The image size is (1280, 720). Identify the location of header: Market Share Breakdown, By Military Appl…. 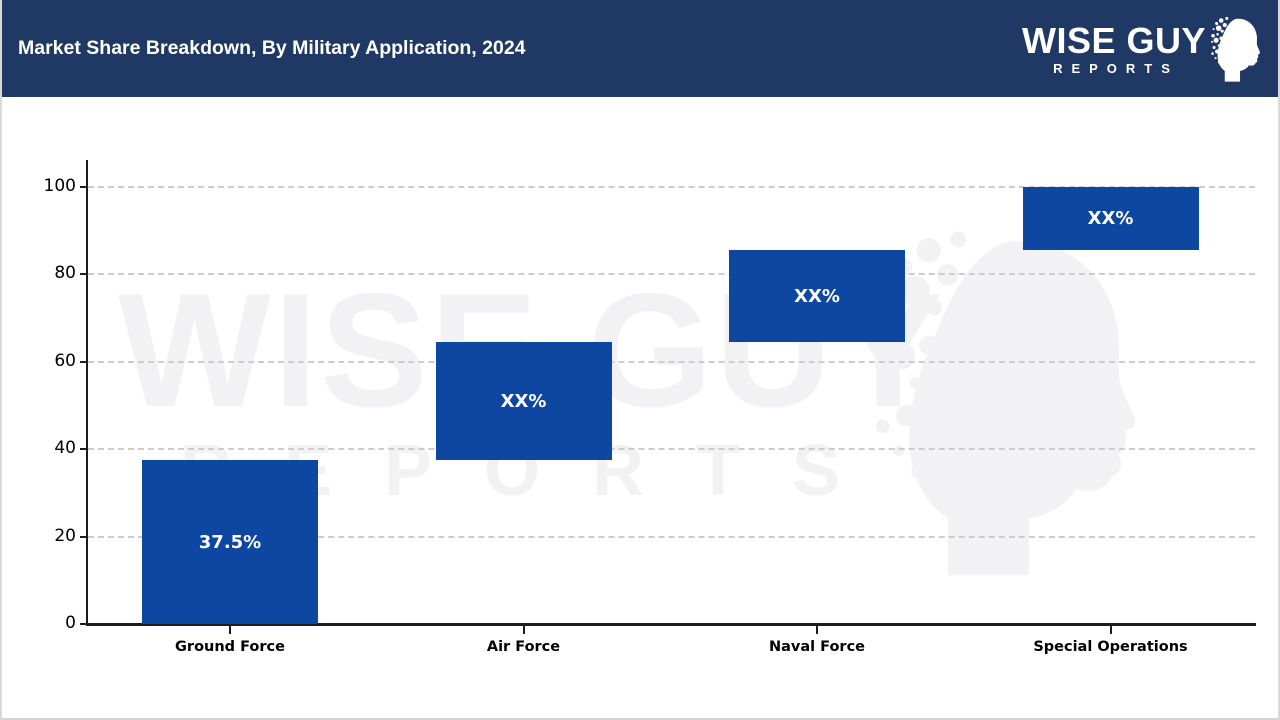
(640, 48).